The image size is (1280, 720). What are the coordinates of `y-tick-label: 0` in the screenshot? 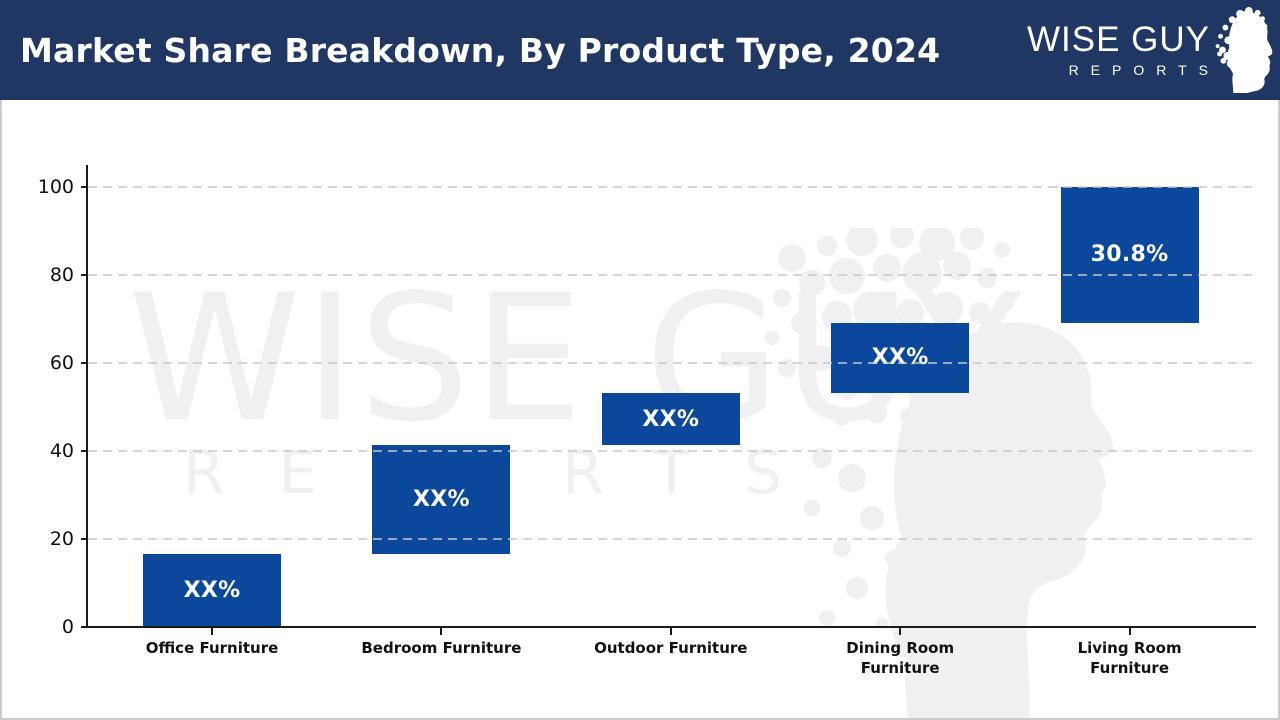 It's located at (67, 627).